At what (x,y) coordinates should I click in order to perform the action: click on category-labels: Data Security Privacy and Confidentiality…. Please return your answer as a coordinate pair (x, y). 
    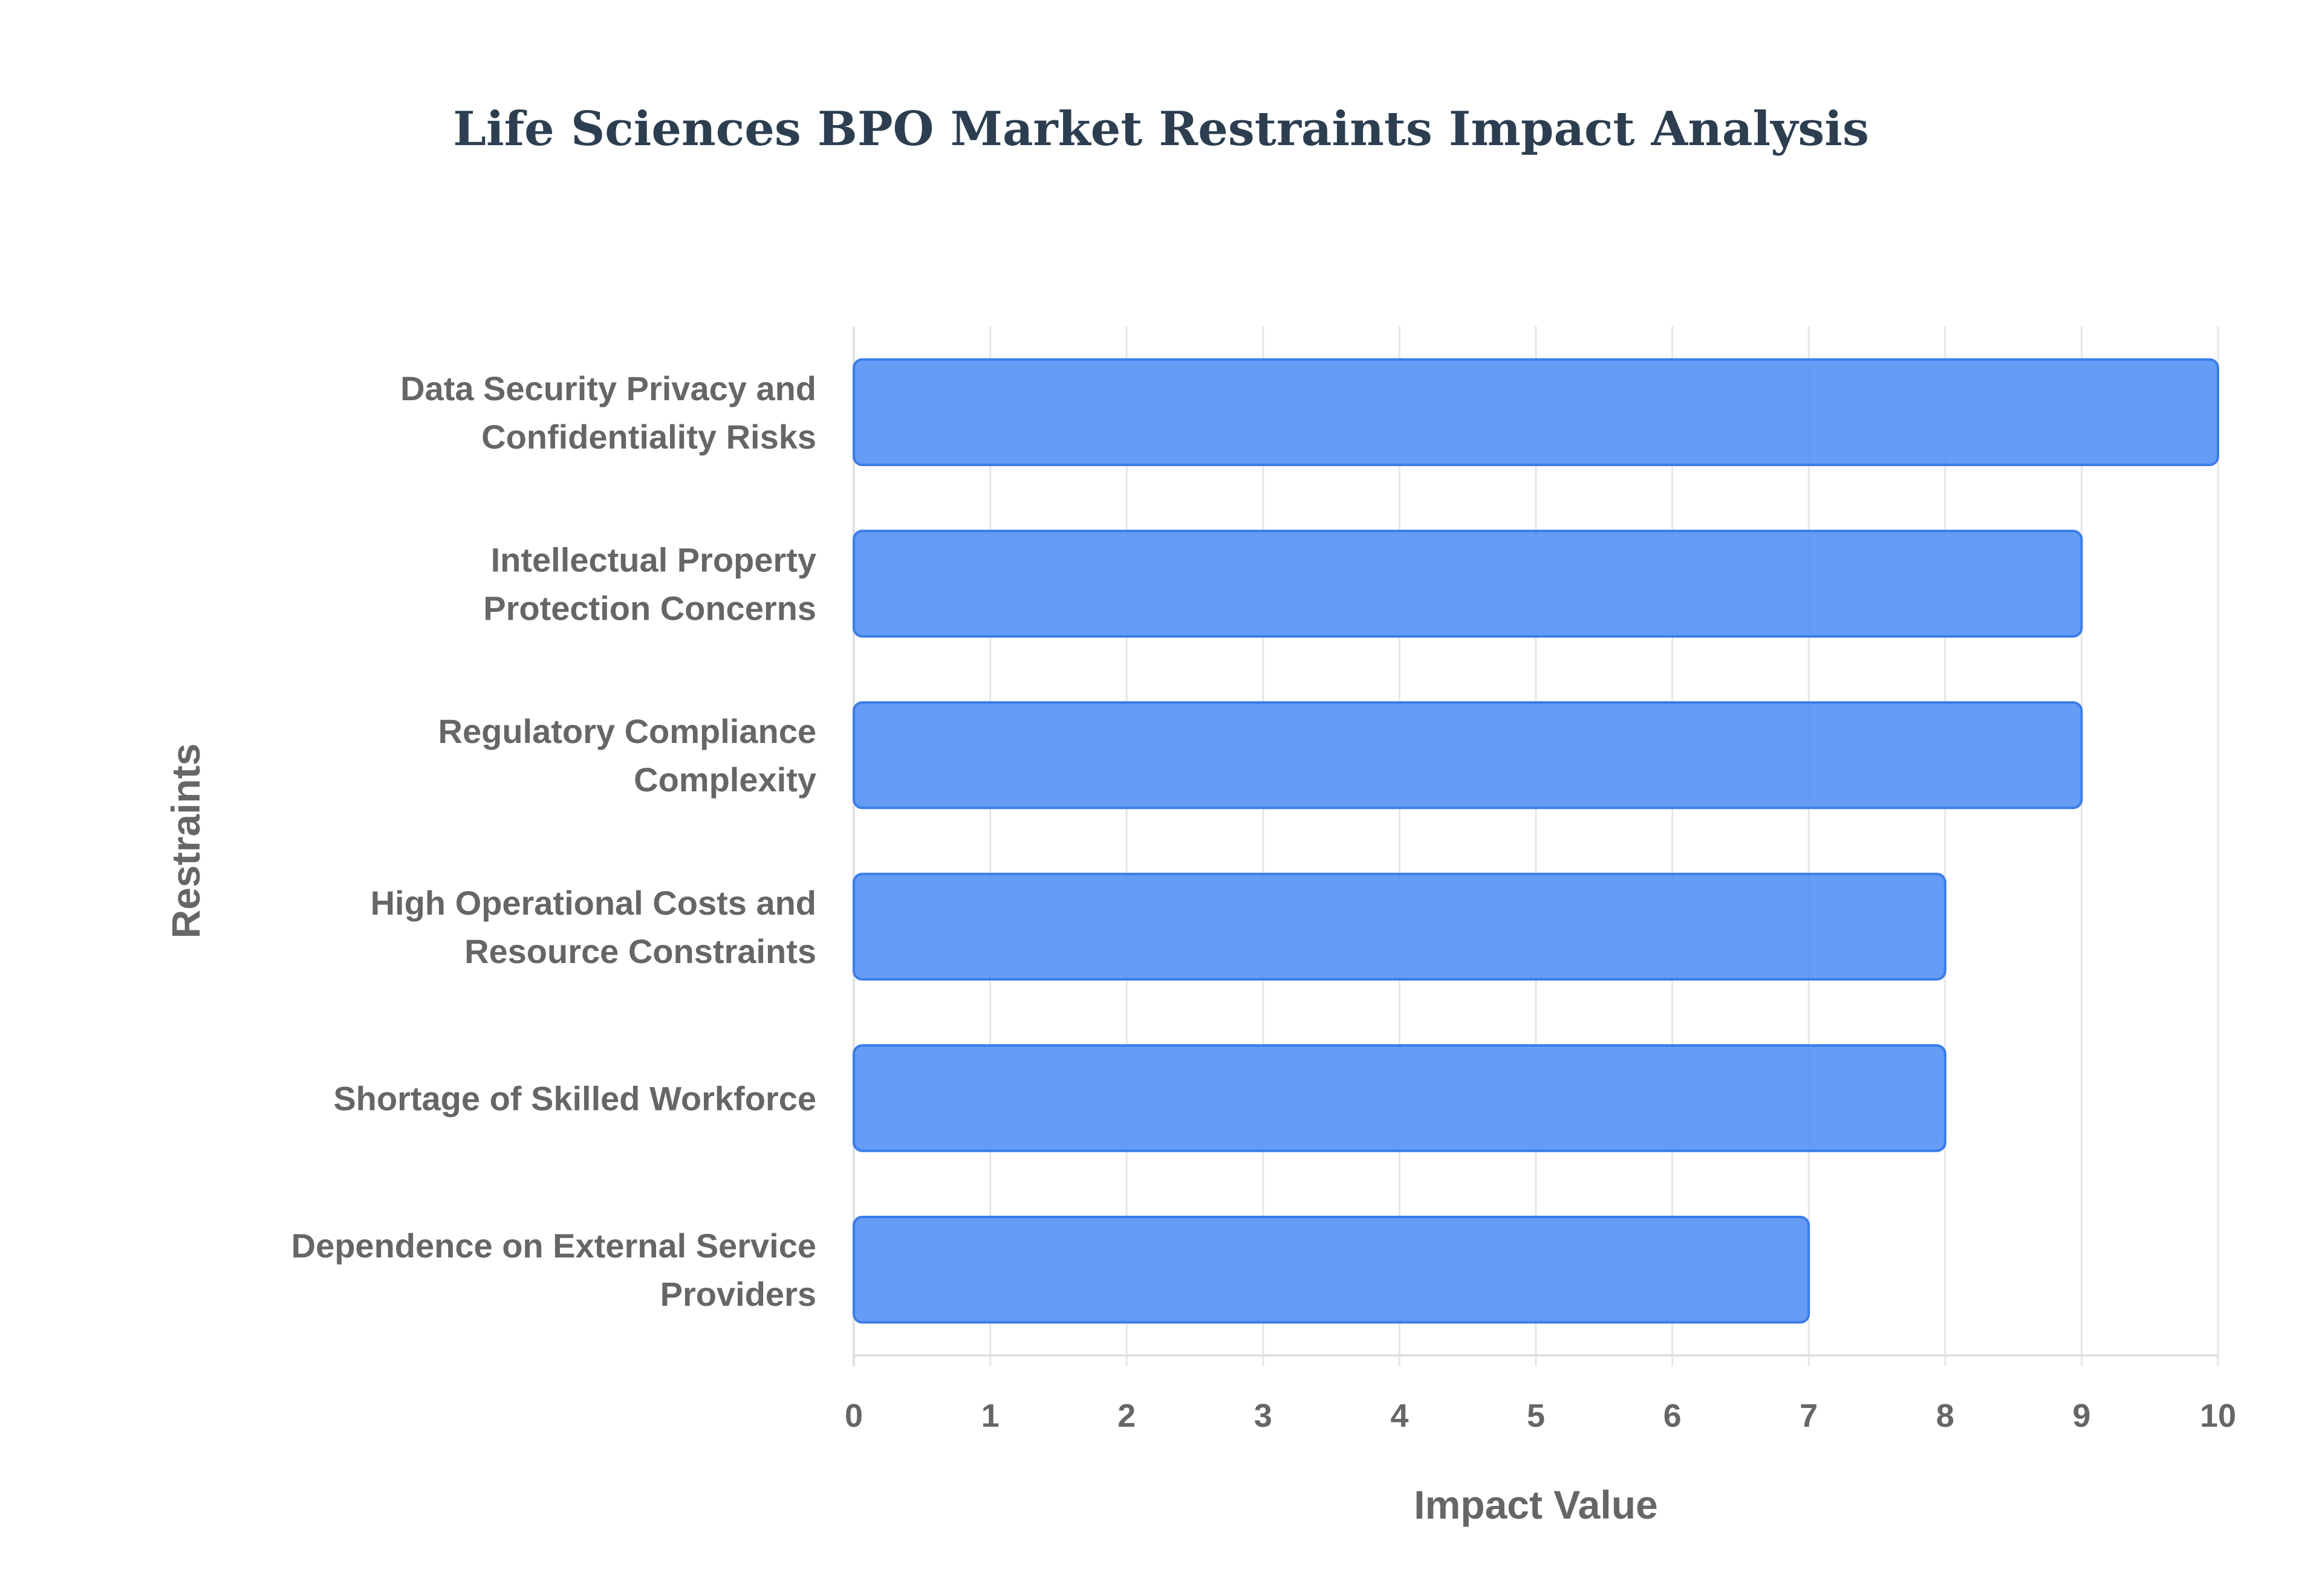
    Looking at the image, I should click on (553, 841).